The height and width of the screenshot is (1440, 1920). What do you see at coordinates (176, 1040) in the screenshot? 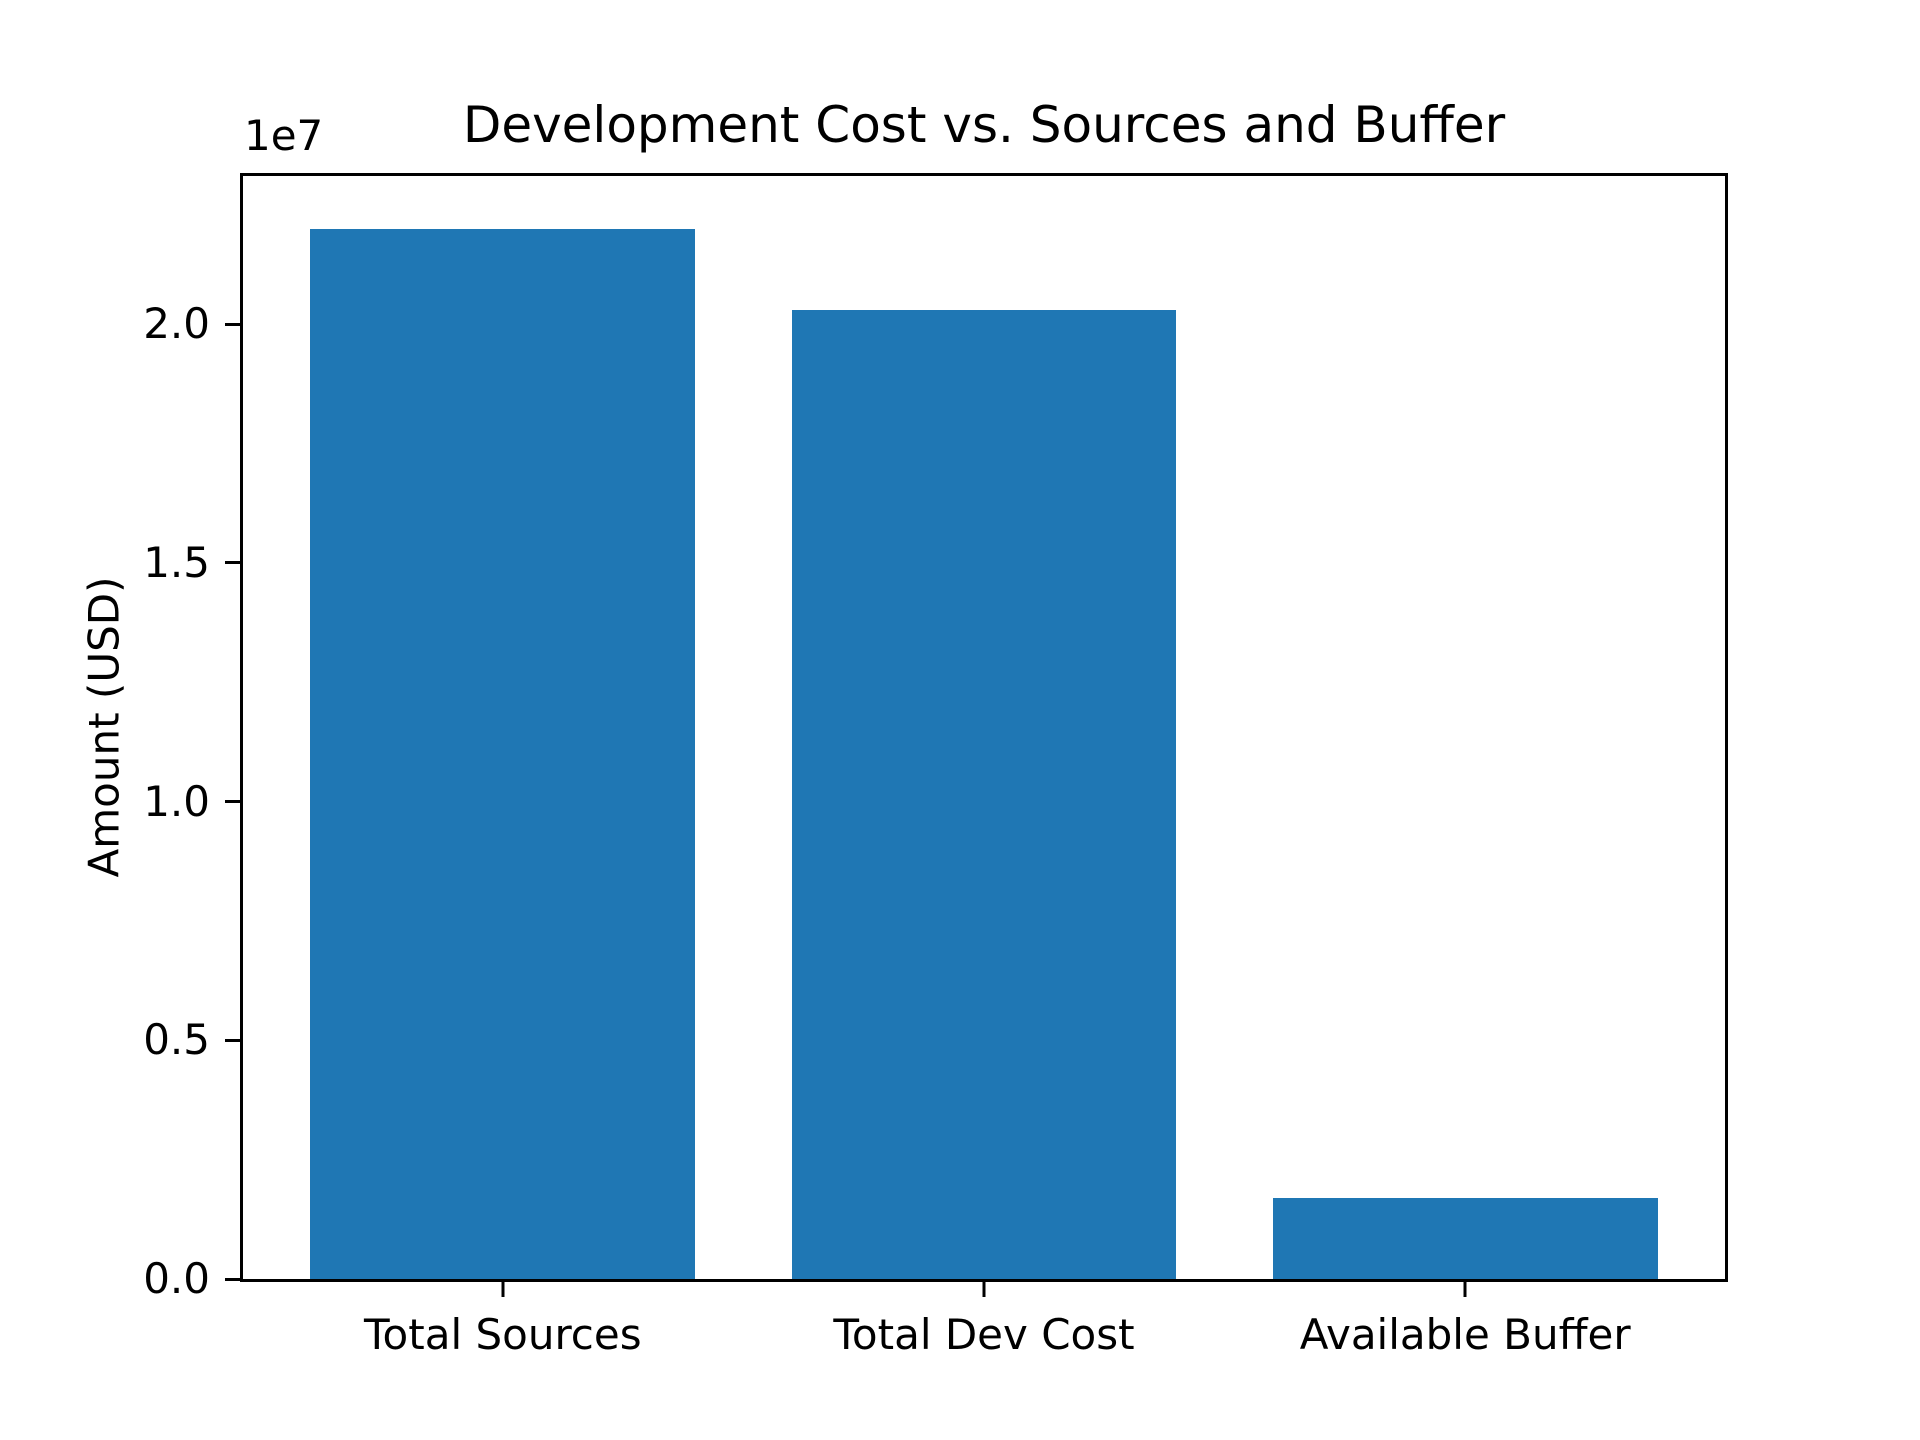
I see `y-tick-label: 0.5` at bounding box center [176, 1040].